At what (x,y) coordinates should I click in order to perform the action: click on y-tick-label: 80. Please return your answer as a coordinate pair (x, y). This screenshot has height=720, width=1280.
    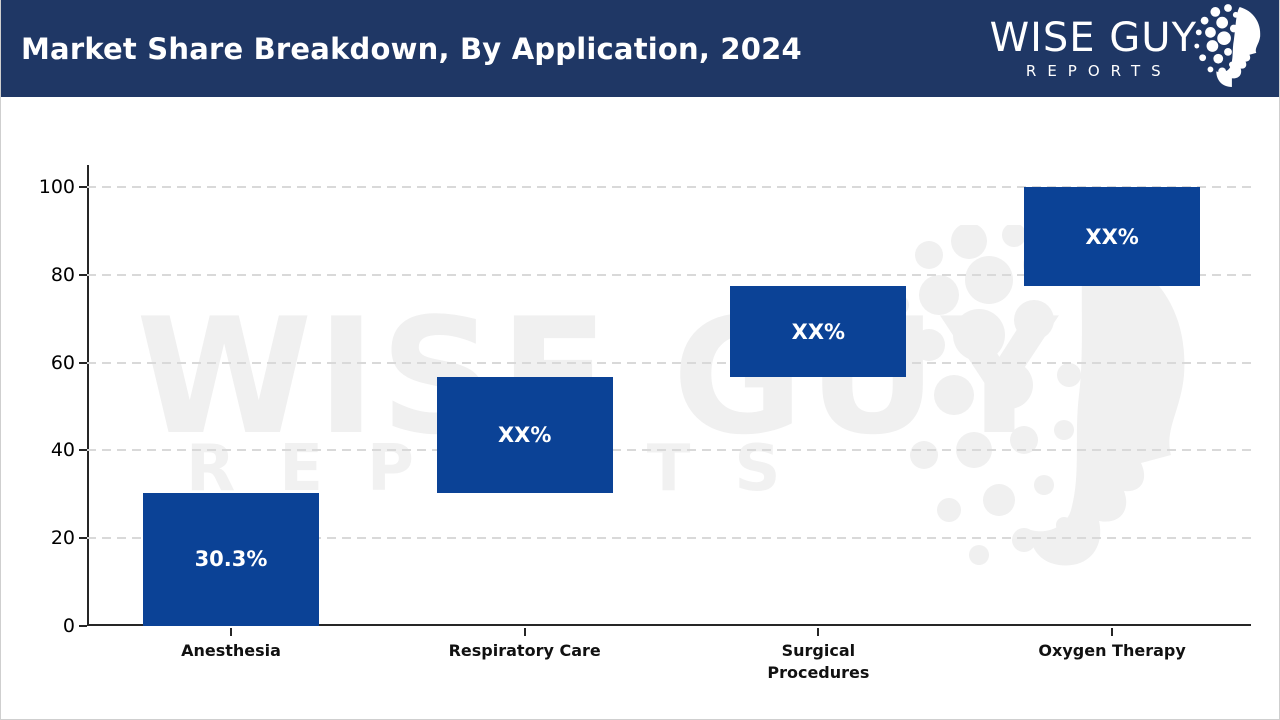
    Looking at the image, I should click on (62, 274).